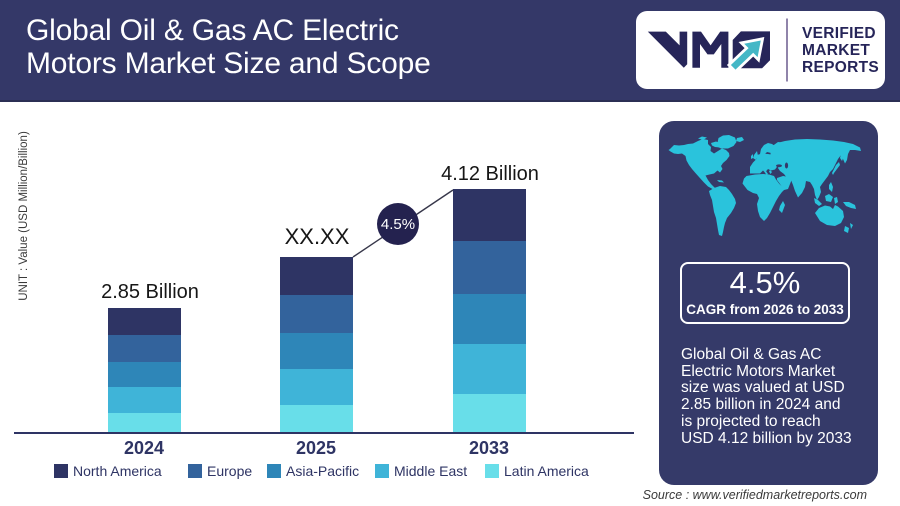  Describe the element at coordinates (840, 67) in the screenshot. I see `svg-text: REPORTS` at that location.